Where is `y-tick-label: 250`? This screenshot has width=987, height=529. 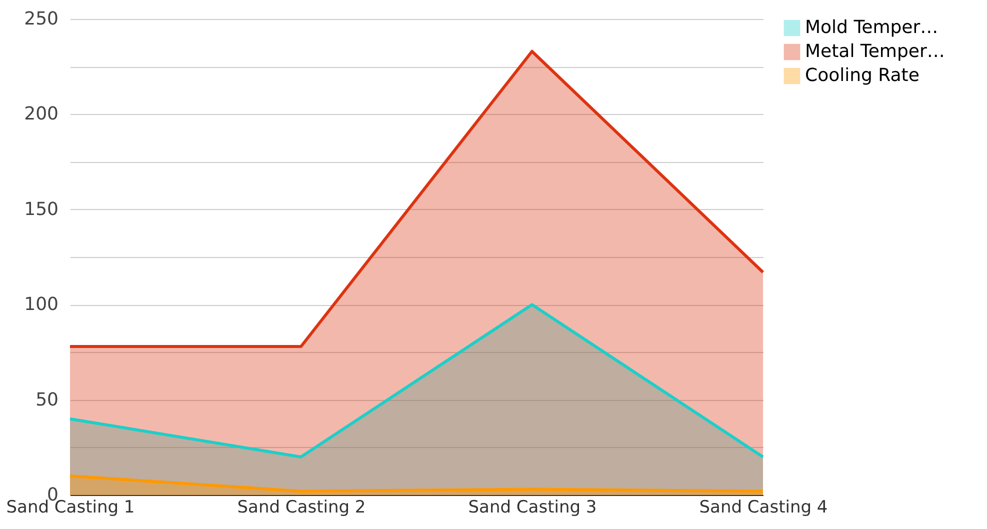 y-tick-label: 250 is located at coordinates (41, 19).